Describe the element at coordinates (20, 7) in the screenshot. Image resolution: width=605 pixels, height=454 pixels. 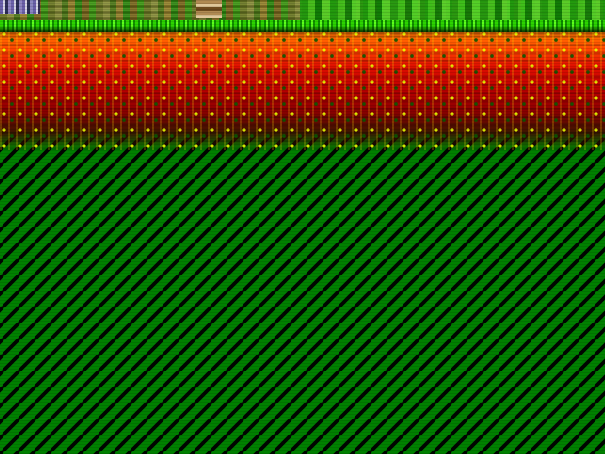
I see `top-noise-blue-segment` at that location.